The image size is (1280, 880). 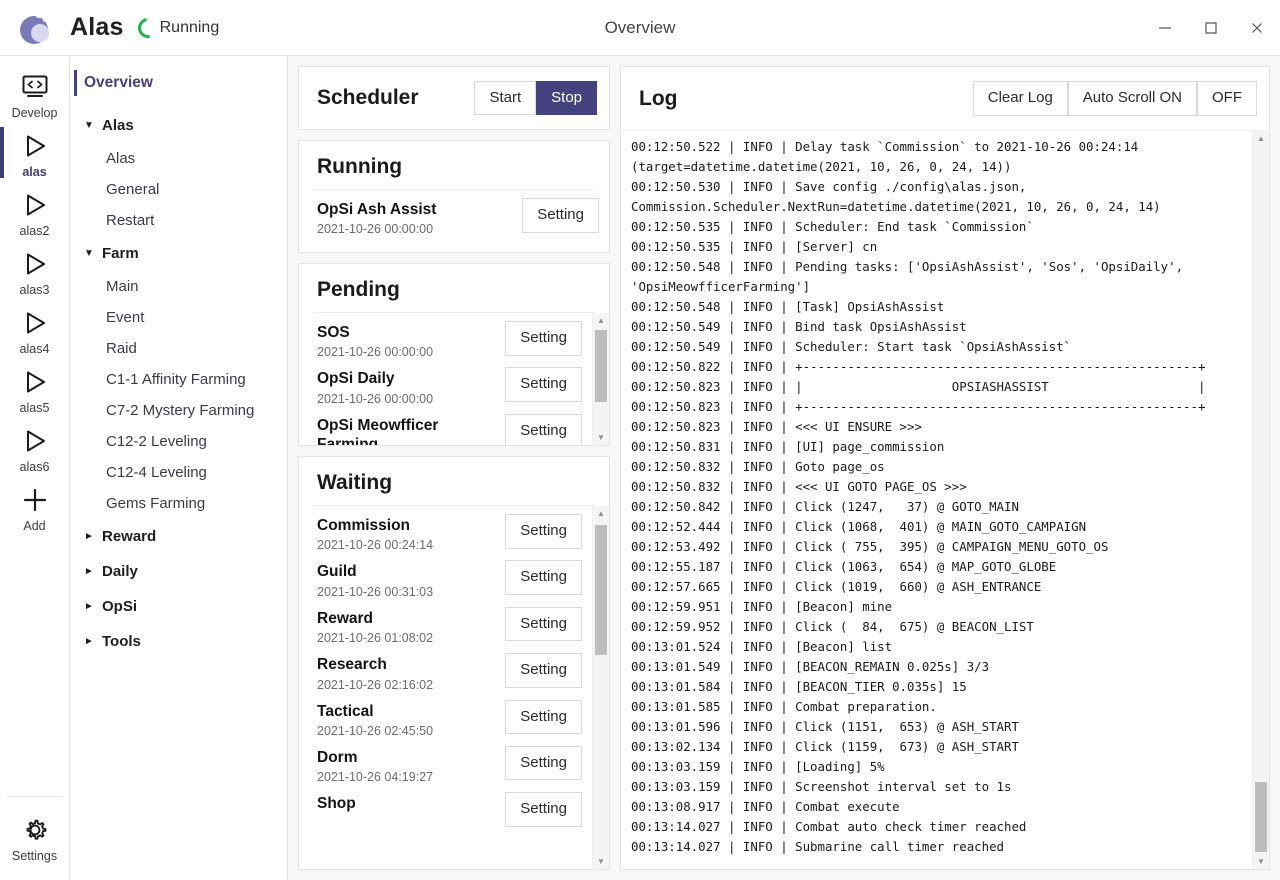 What do you see at coordinates (156, 503) in the screenshot?
I see `nav-item-gems-farming: Gems Farming` at bounding box center [156, 503].